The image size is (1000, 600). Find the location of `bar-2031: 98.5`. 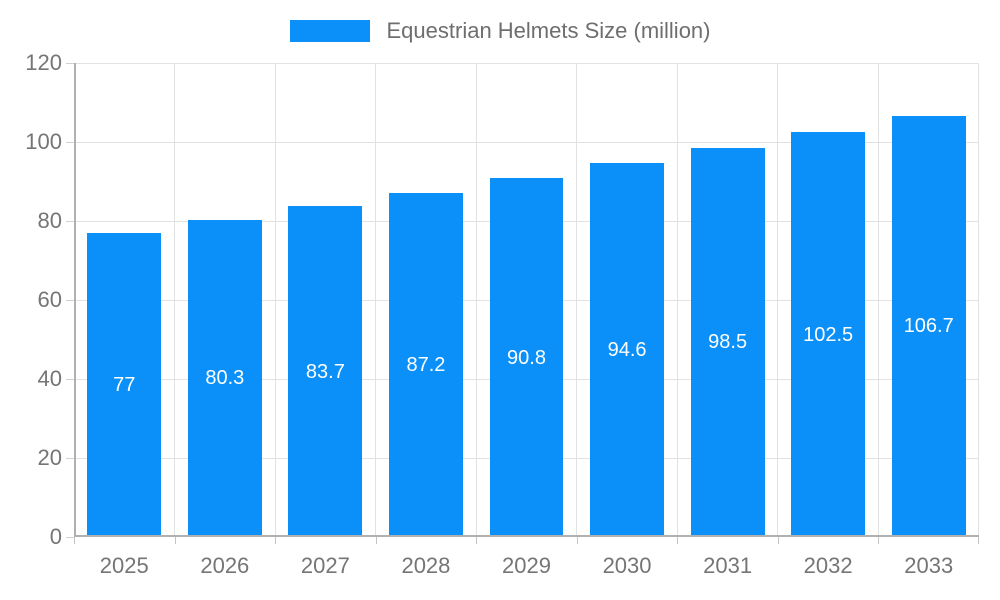

bar-2031: 98.5 is located at coordinates (727, 342).